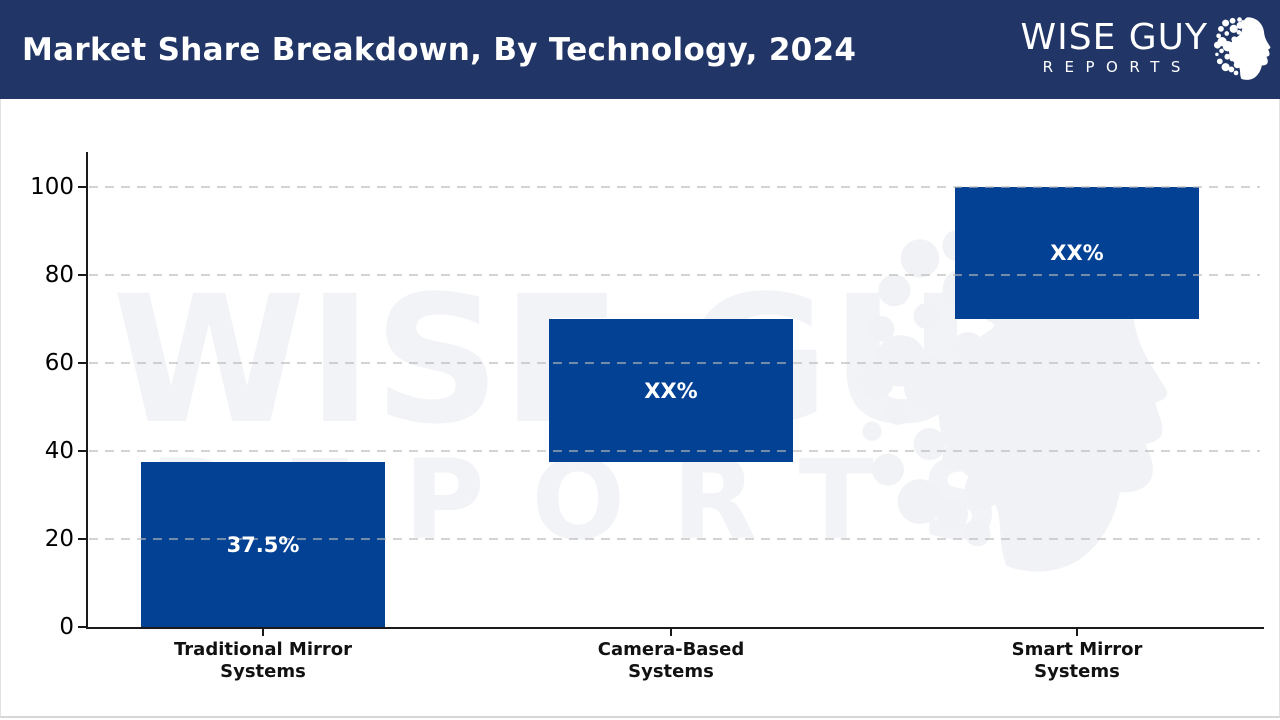 The image size is (1280, 720). What do you see at coordinates (59, 275) in the screenshot?
I see `y-axis-tick-label: 80` at bounding box center [59, 275].